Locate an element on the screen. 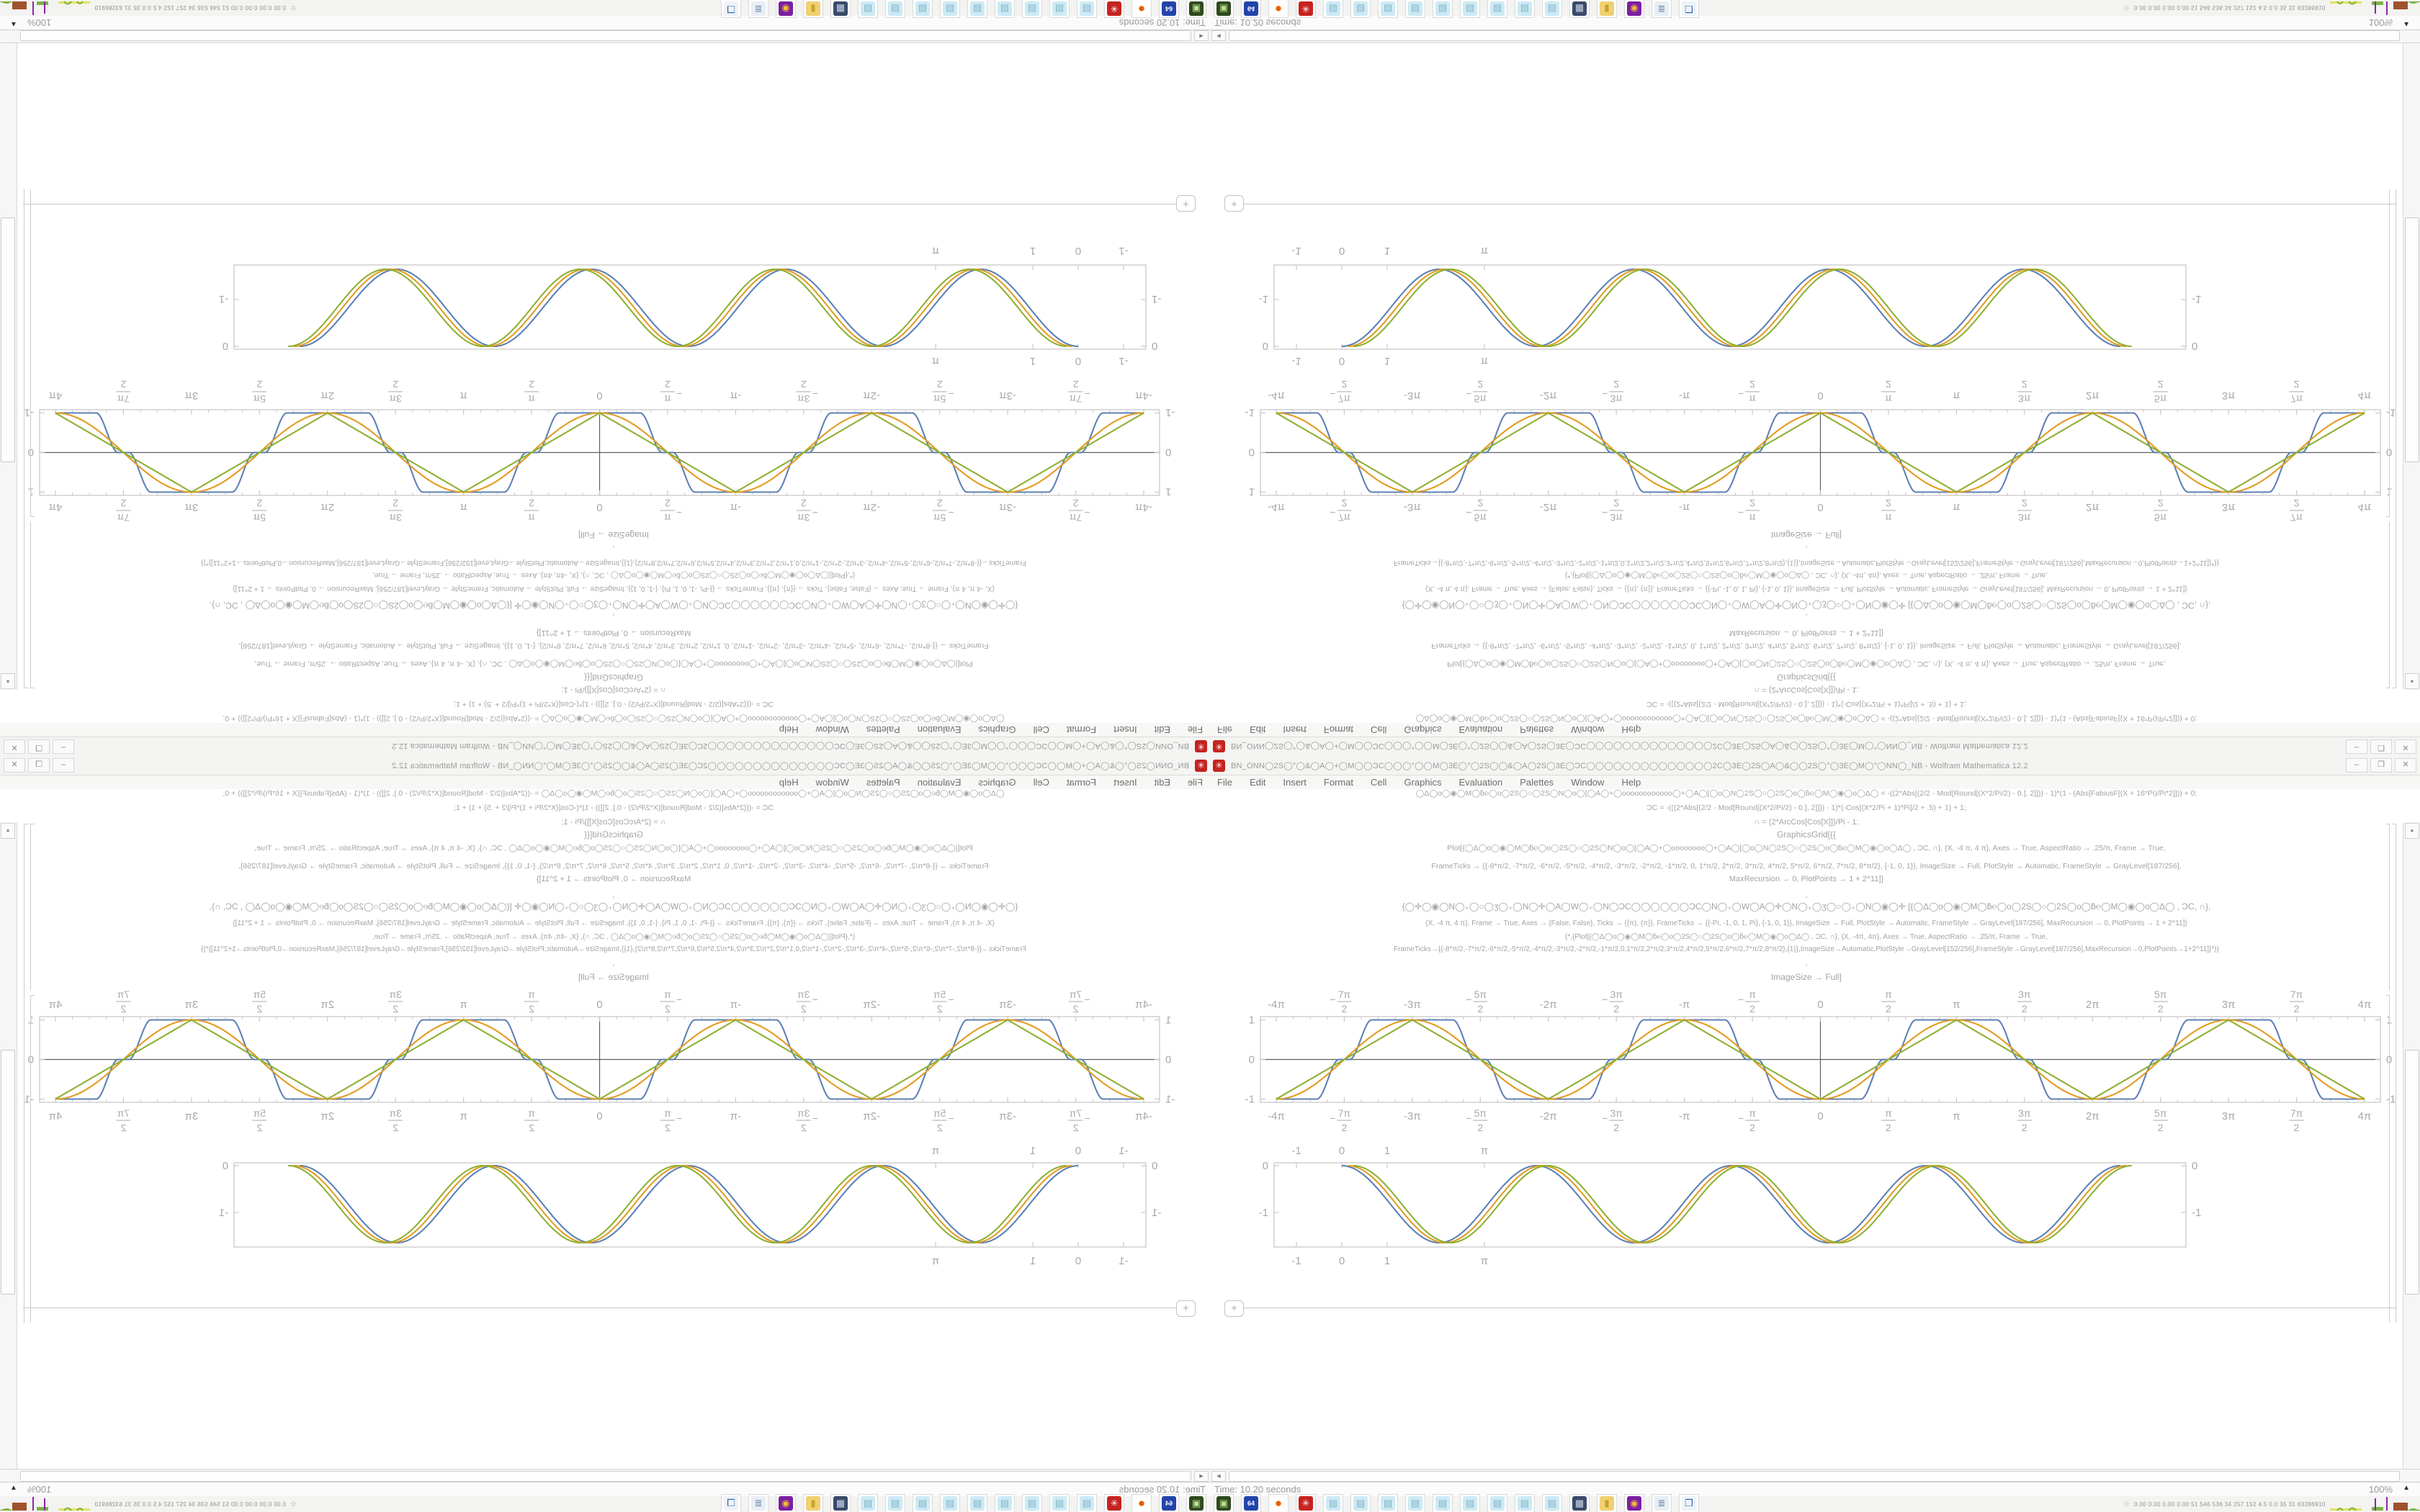 Image resolution: width=2420 pixels, height=1512 pixels. menu-insert: Insert is located at coordinates (1125, 729).